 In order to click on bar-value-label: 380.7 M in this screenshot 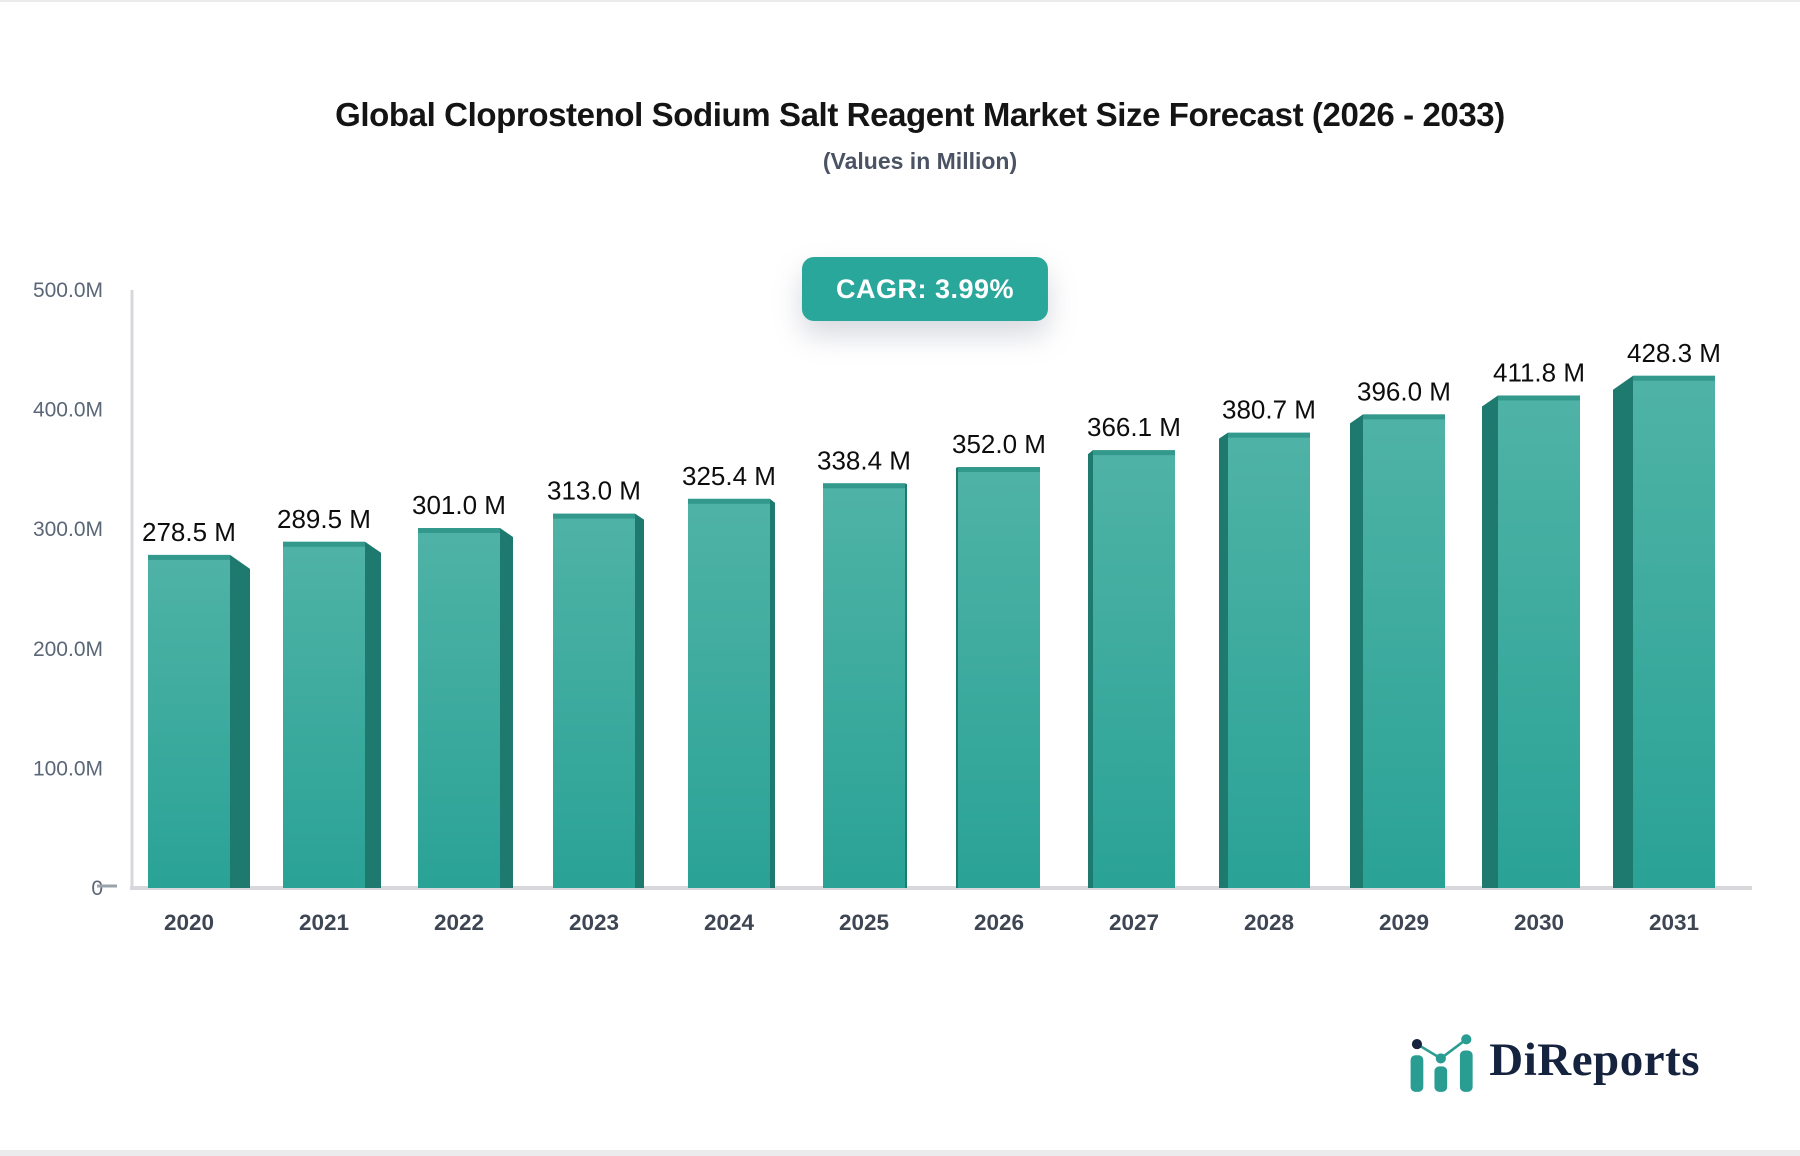, I will do `click(1269, 410)`.